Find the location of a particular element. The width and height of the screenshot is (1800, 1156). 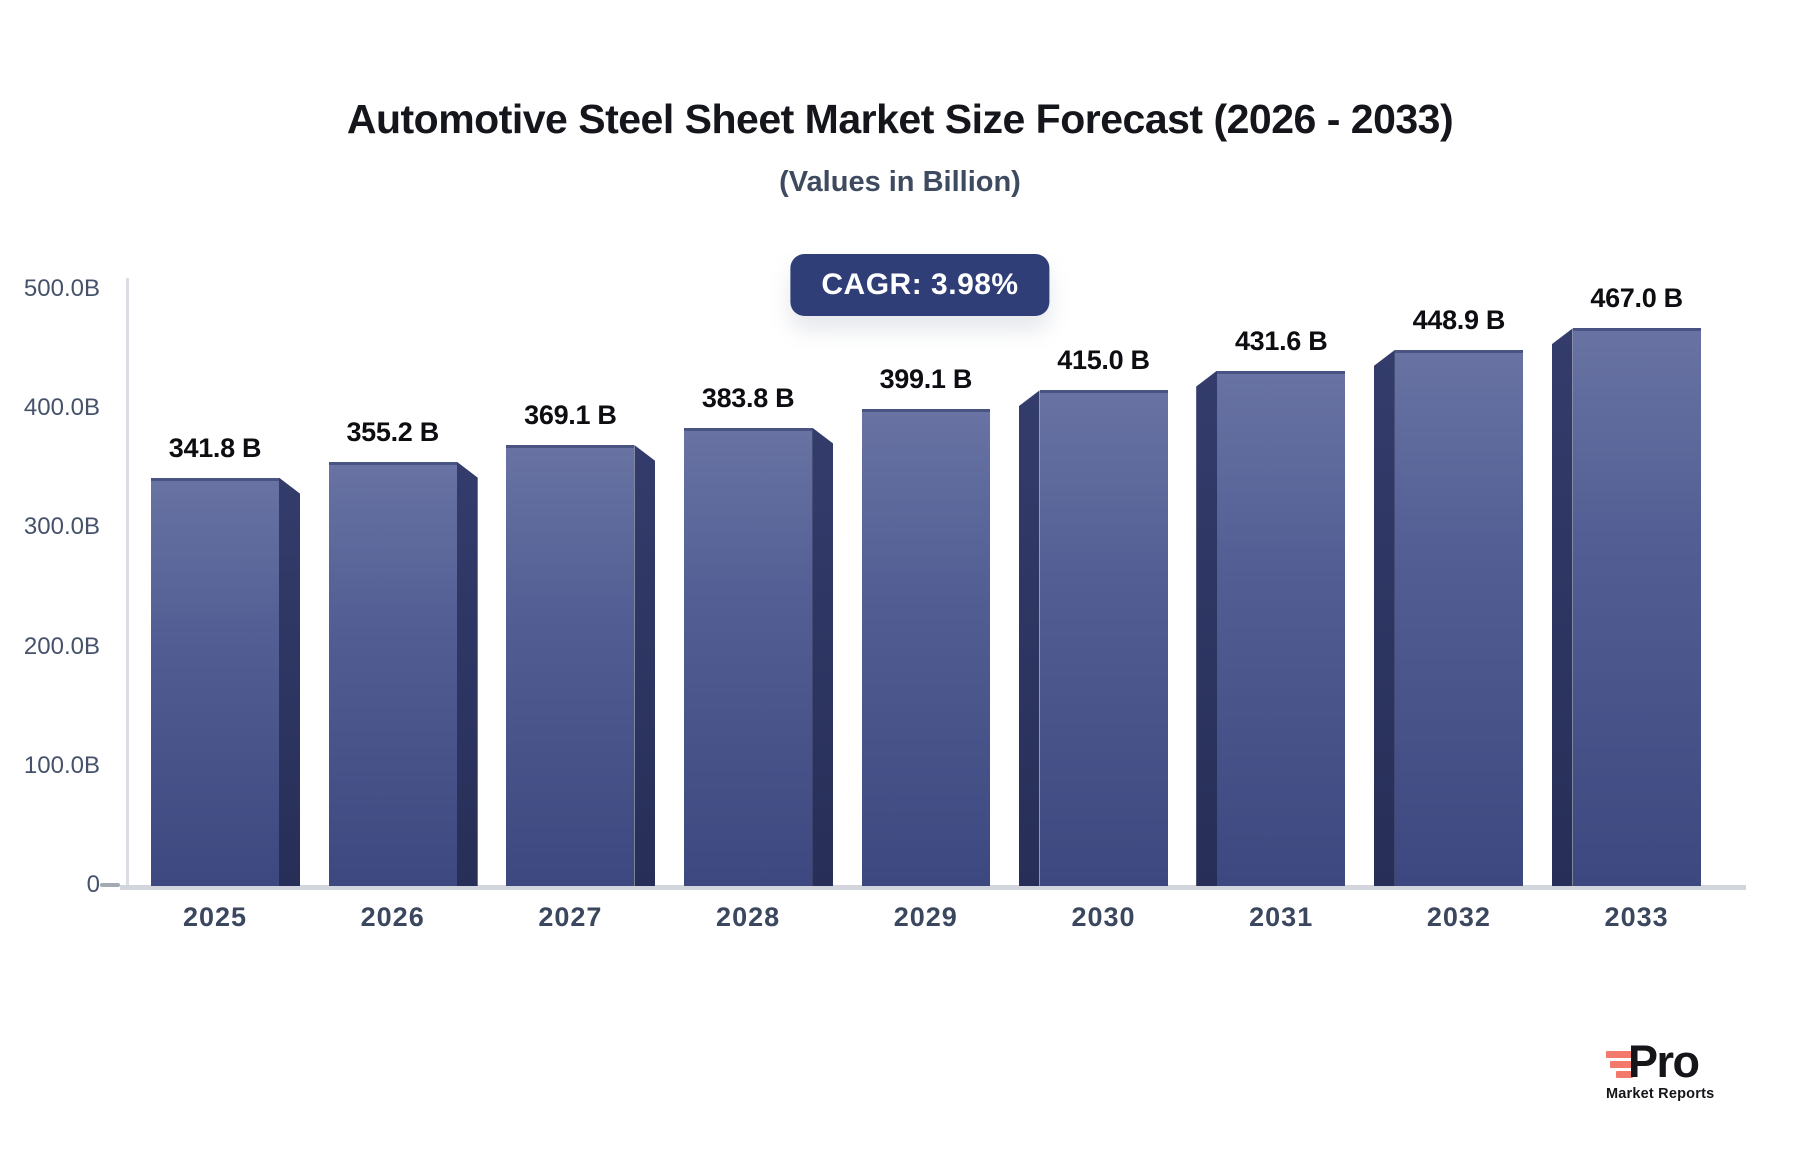

bar-value-label: 355.2 B is located at coordinates (392, 431).